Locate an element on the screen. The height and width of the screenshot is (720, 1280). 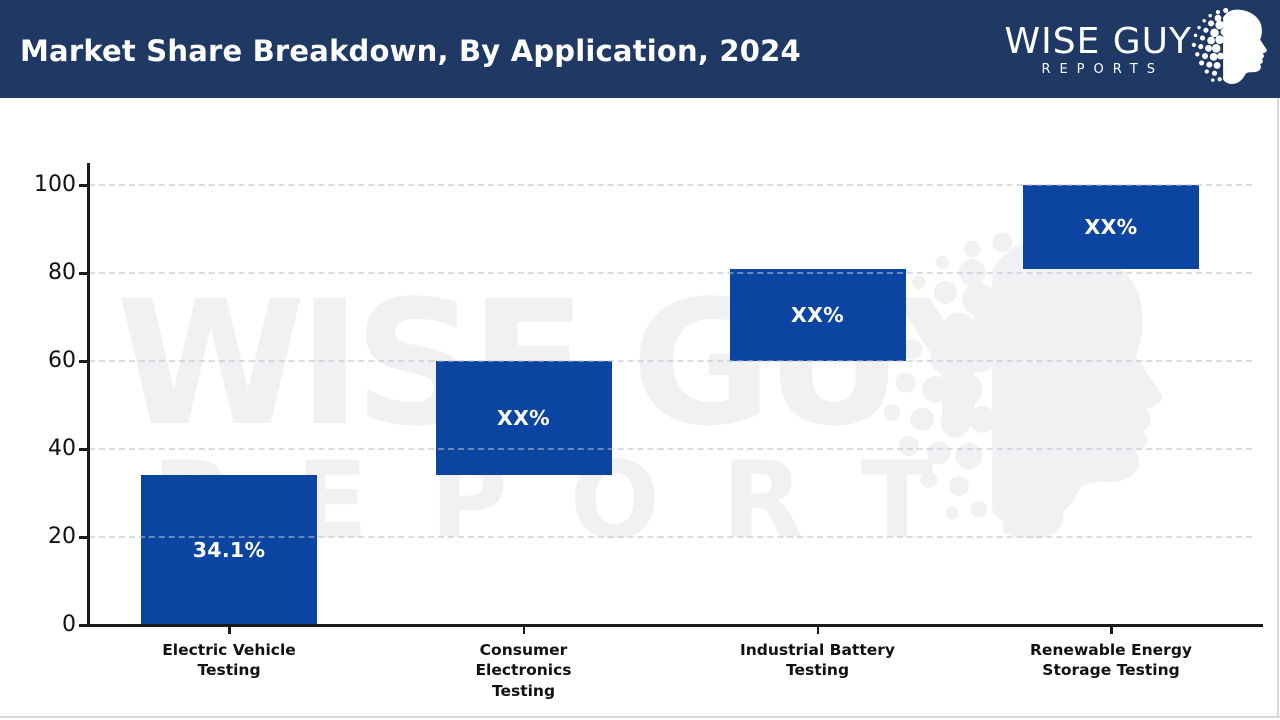
logo-head-icon is located at coordinates (1229, 45).